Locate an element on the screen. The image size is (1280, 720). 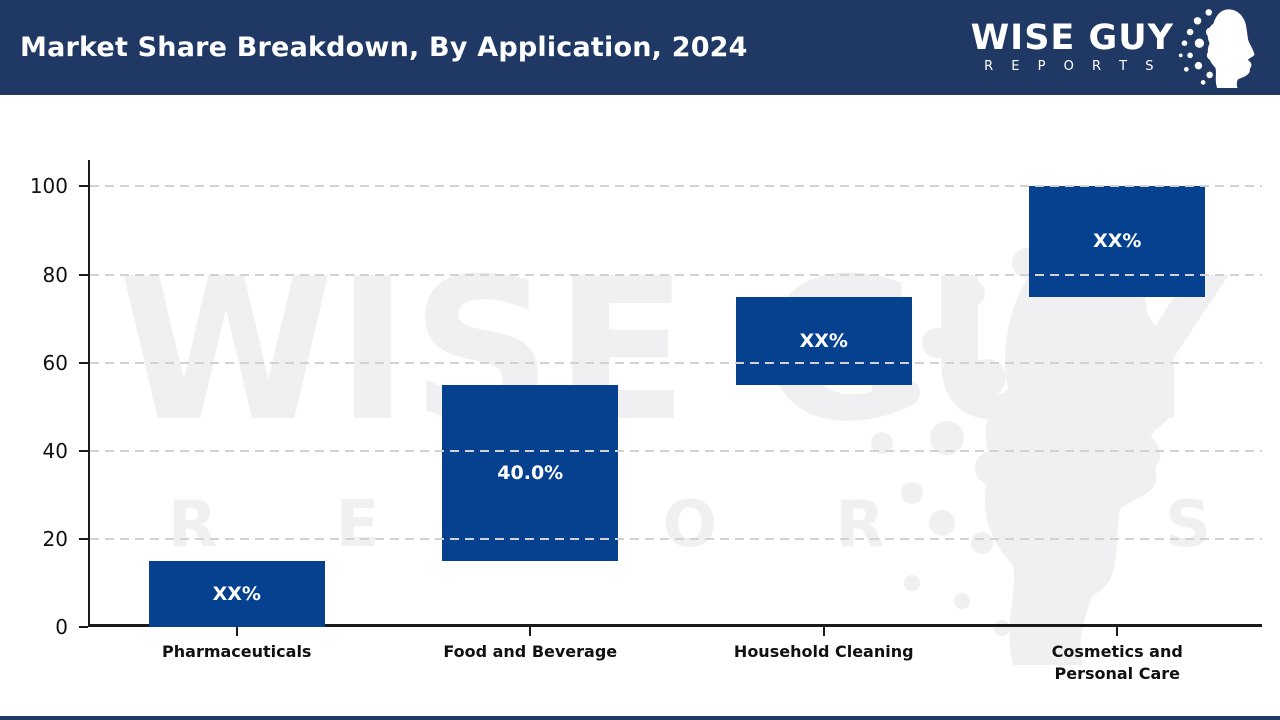
logo: WISE GUY R E P O R T S is located at coordinates (1116, 48).